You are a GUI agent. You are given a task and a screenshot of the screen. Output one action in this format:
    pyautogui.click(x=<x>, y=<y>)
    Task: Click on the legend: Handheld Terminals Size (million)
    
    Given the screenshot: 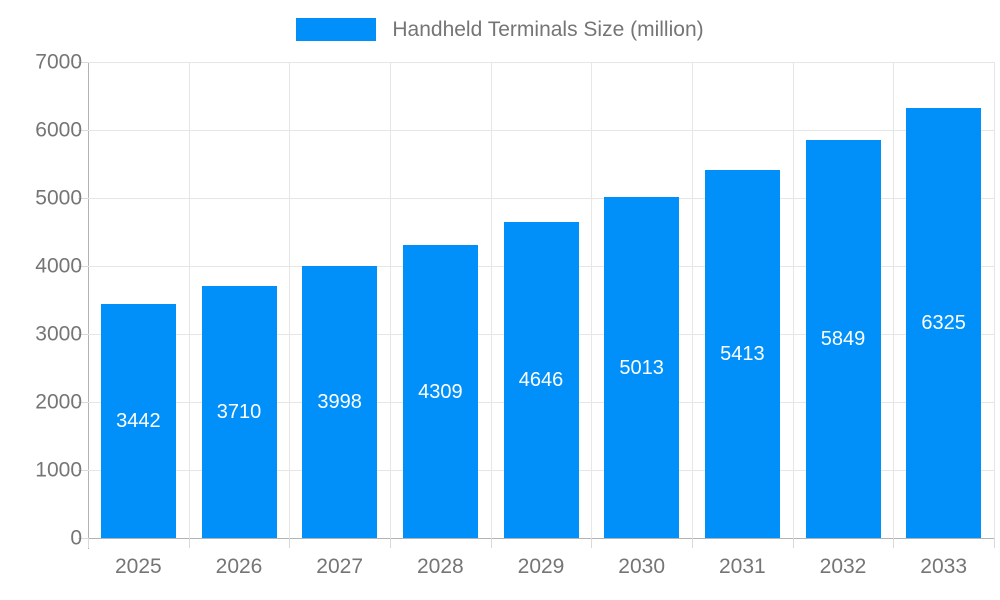 What is the action you would take?
    pyautogui.click(x=500, y=29)
    